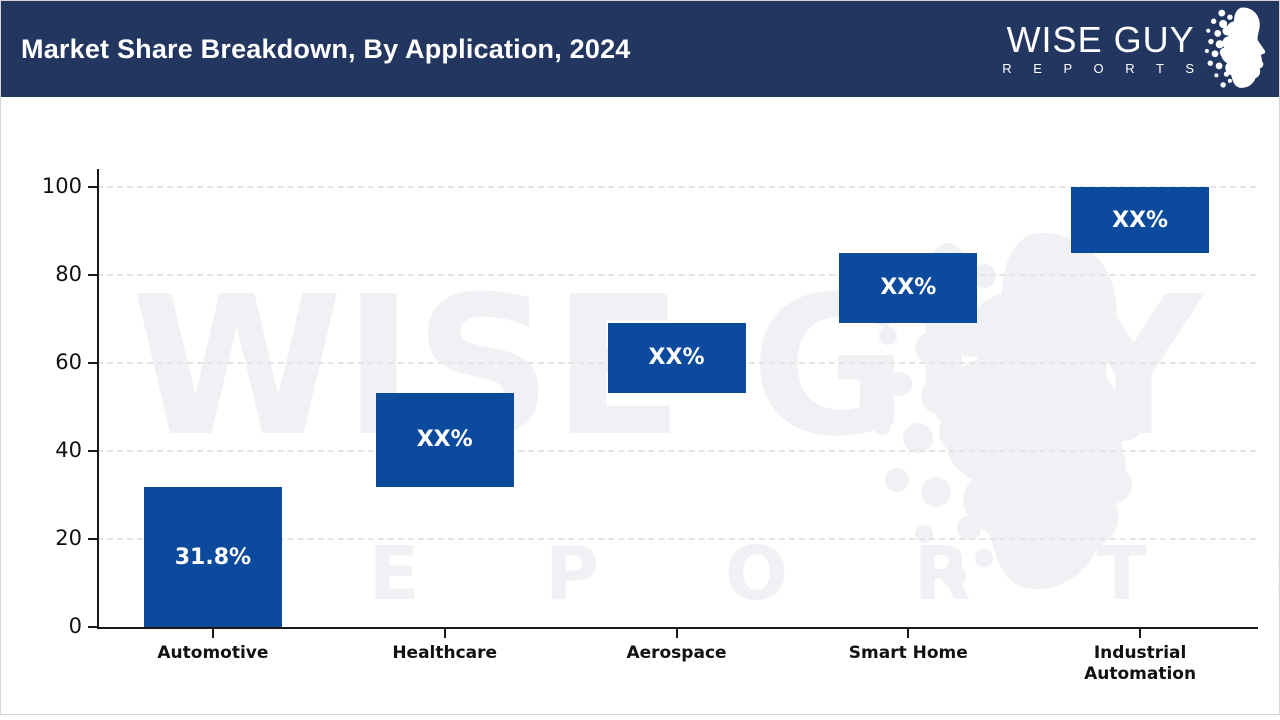  I want to click on x-tick-label: Smart Home, so click(908, 653).